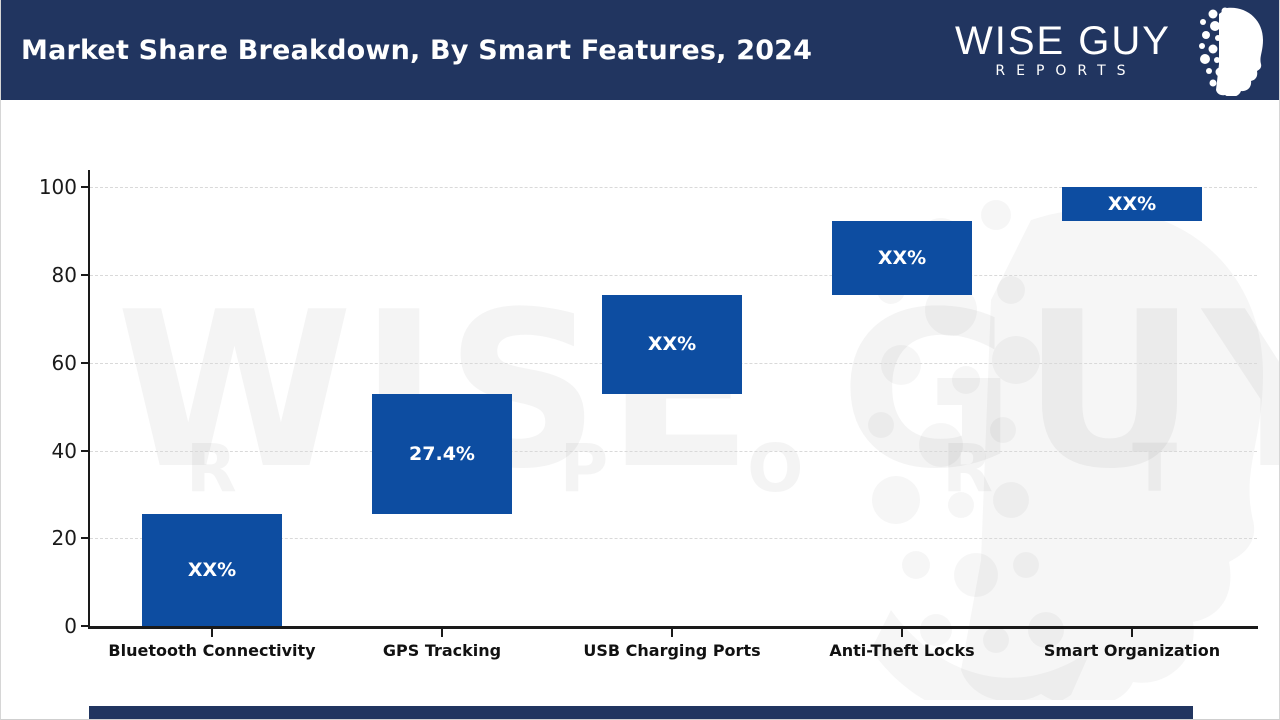 The image size is (1280, 720). What do you see at coordinates (64, 275) in the screenshot?
I see `y-tick-label-80: 80` at bounding box center [64, 275].